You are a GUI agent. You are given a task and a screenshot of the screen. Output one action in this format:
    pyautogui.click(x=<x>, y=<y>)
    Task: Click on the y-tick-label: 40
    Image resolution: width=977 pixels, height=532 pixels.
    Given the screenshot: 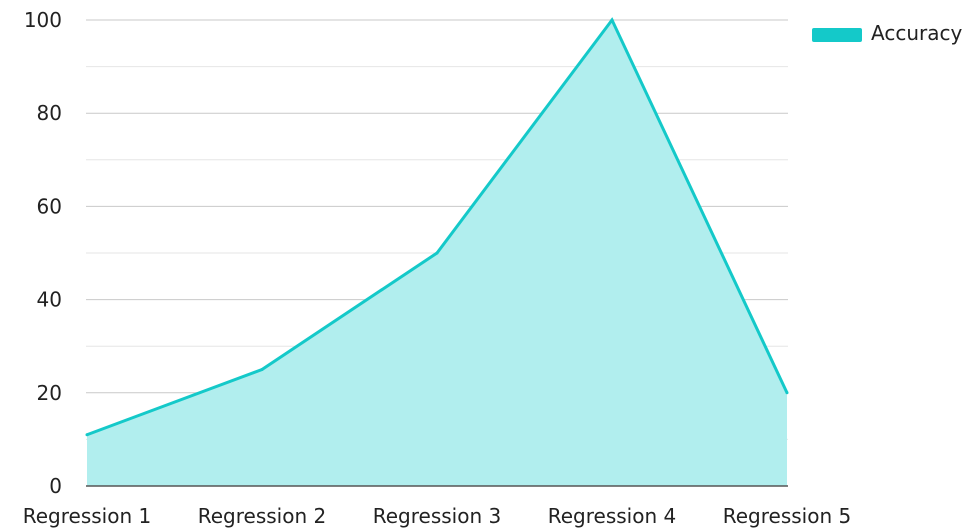 What is the action you would take?
    pyautogui.click(x=49, y=300)
    